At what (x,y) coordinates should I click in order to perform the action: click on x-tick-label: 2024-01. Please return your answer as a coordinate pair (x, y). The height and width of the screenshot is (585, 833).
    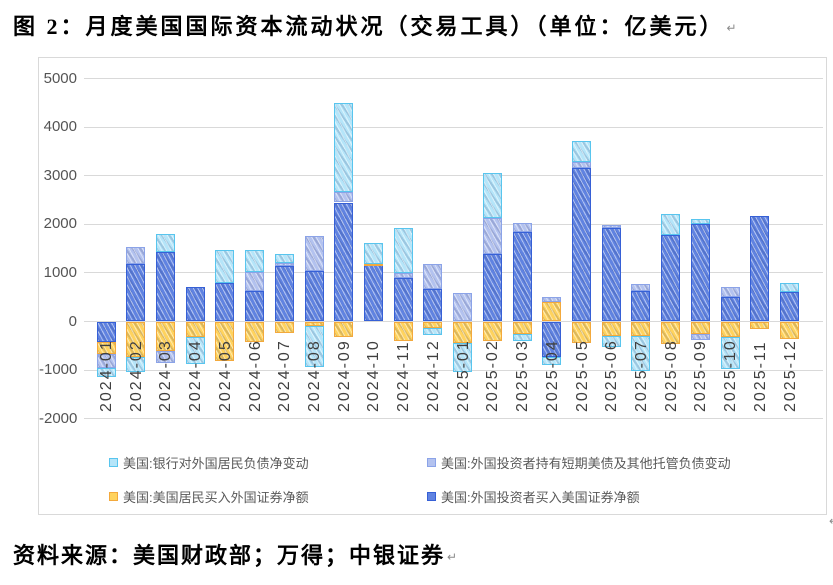
    Looking at the image, I should click on (106, 375).